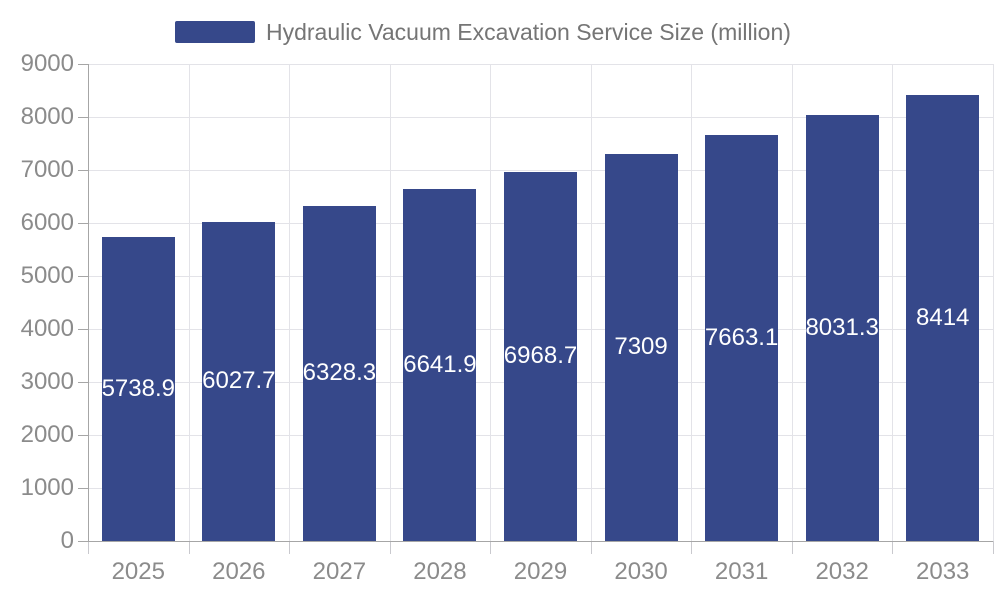 The image size is (1000, 600). I want to click on y-axis-label: 8000, so click(47, 116).